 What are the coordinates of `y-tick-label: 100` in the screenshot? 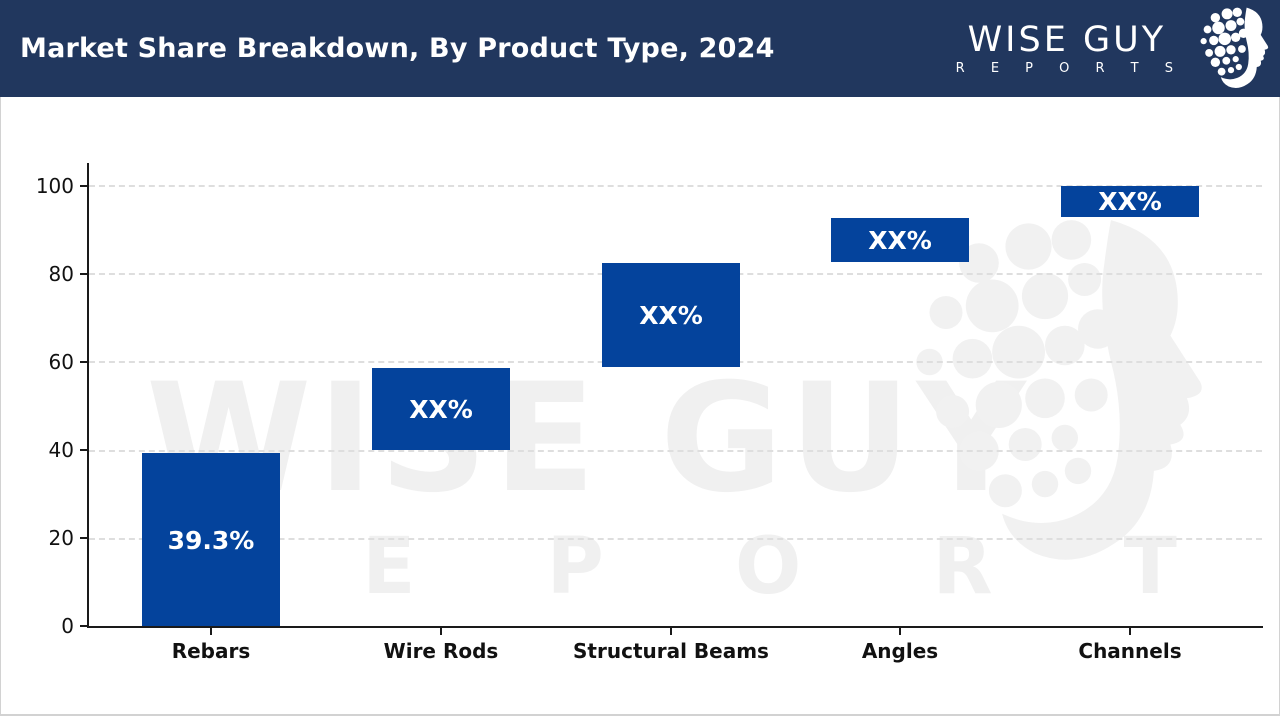 It's located at (54, 186).